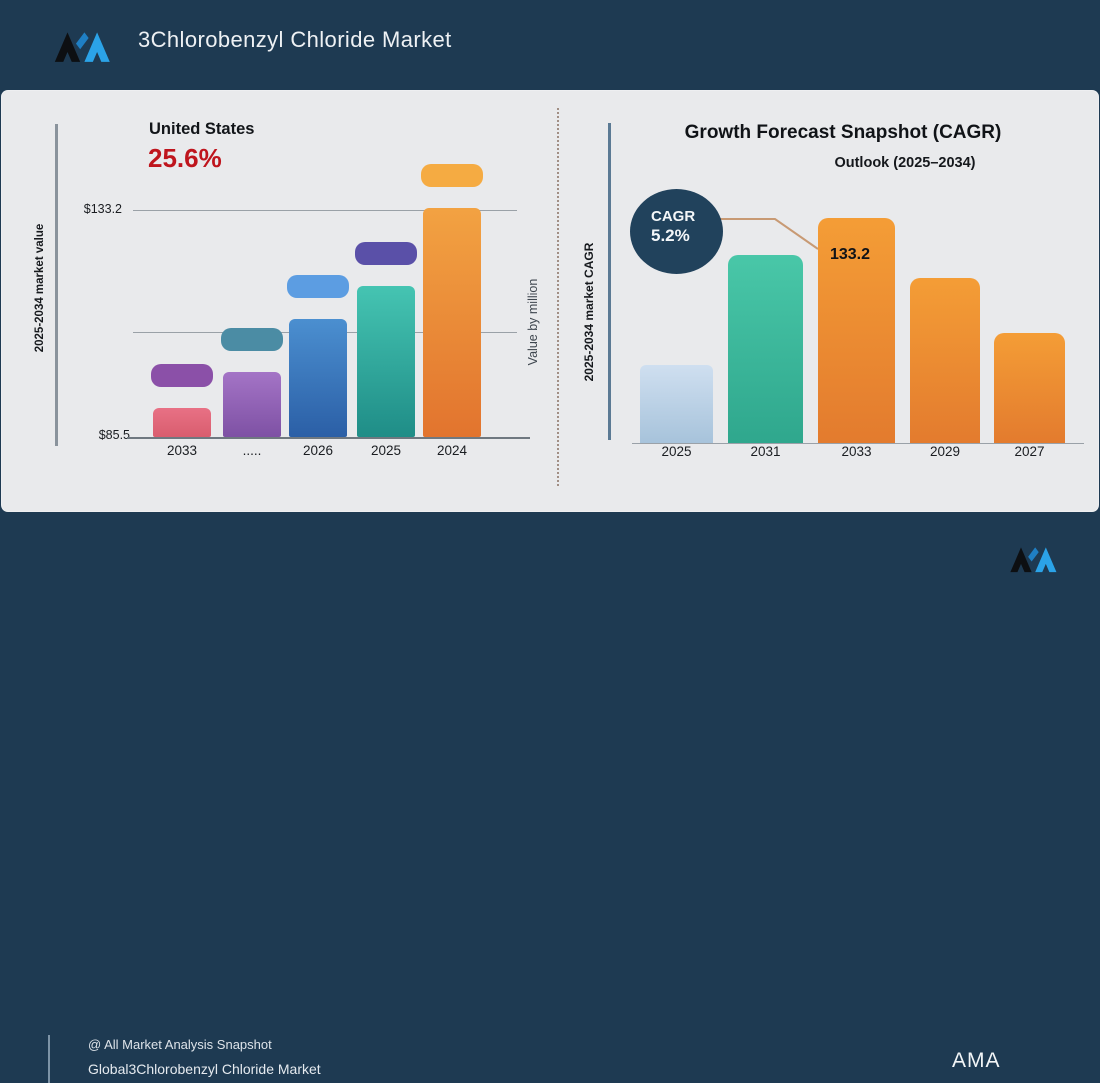 The image size is (1100, 1083). I want to click on header-bar: 3Chlorobenzyl Chloride Market, so click(550, 45).